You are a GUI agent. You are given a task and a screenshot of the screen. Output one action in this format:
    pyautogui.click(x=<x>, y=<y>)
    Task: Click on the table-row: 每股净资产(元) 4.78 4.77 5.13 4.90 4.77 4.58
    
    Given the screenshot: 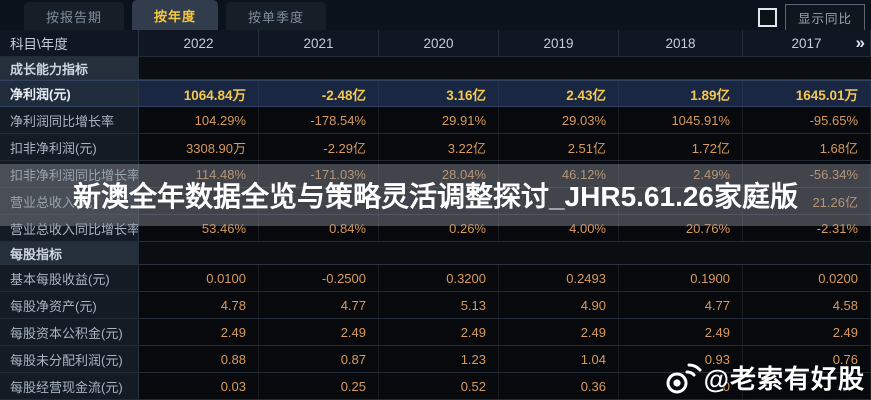 What is the action you would take?
    pyautogui.click(x=435, y=305)
    